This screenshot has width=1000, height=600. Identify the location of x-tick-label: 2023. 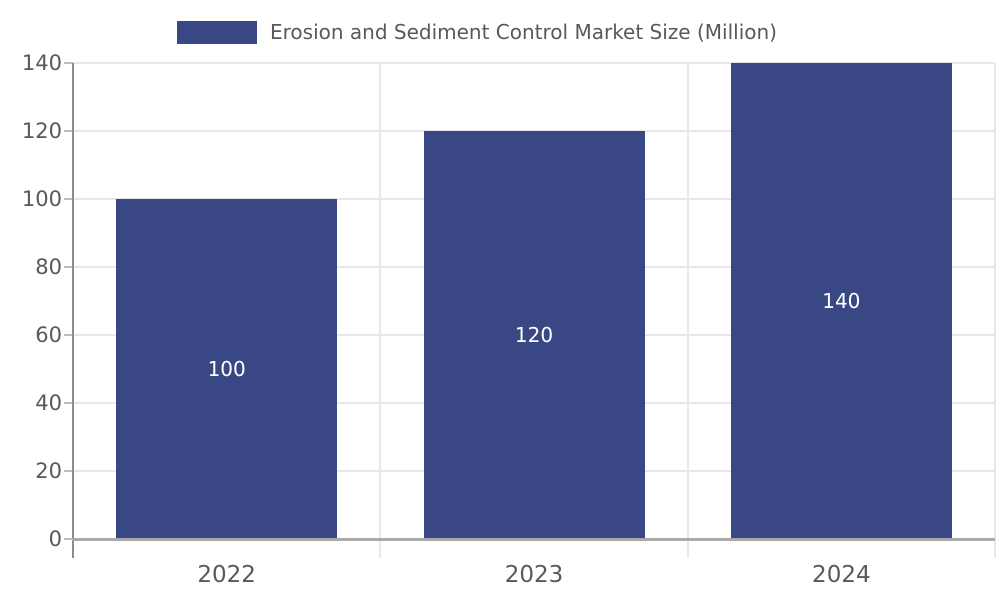
(534, 575).